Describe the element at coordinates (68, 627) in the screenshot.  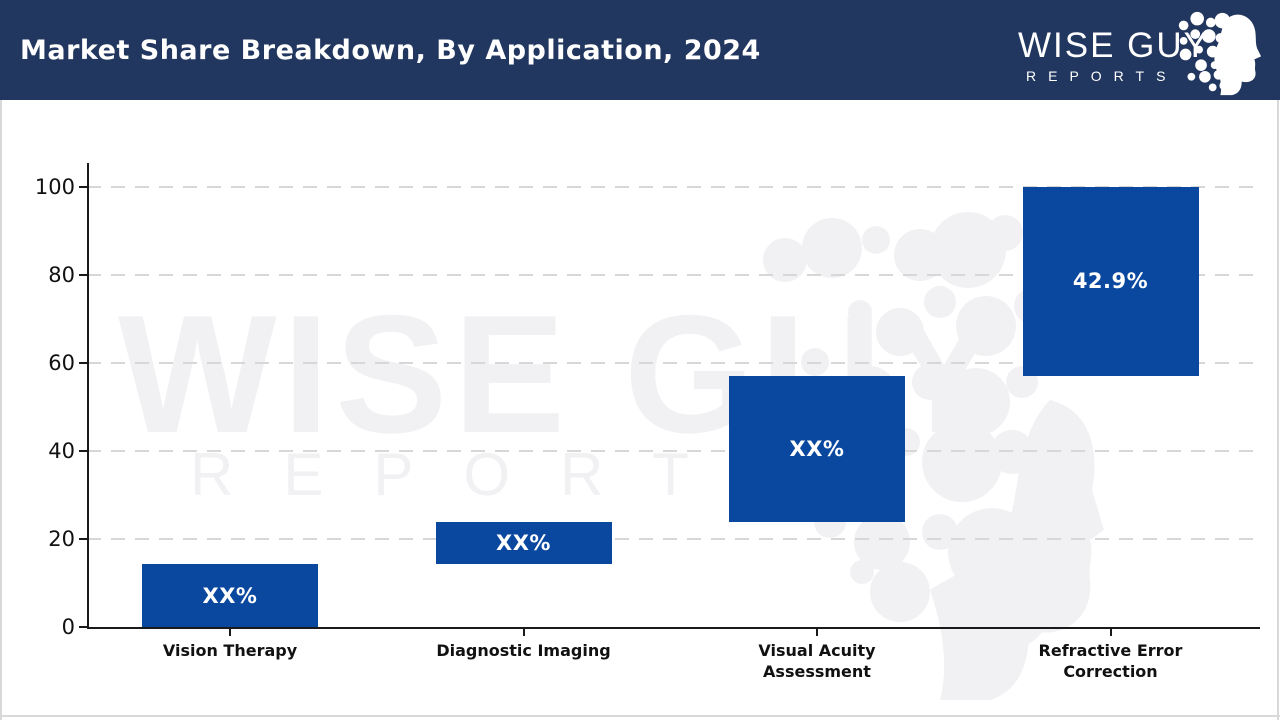
I see `y-tick-label: 0` at that location.